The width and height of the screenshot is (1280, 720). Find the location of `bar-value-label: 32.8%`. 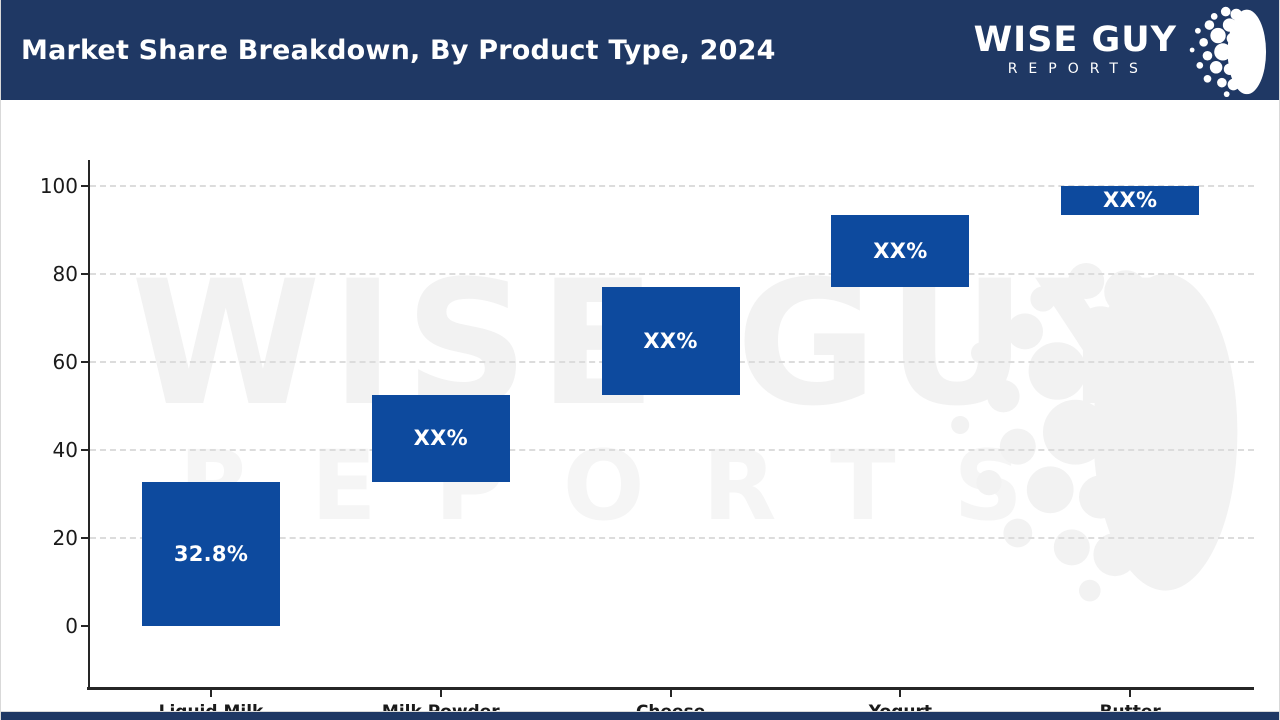

bar-value-label: 32.8% is located at coordinates (211, 553).